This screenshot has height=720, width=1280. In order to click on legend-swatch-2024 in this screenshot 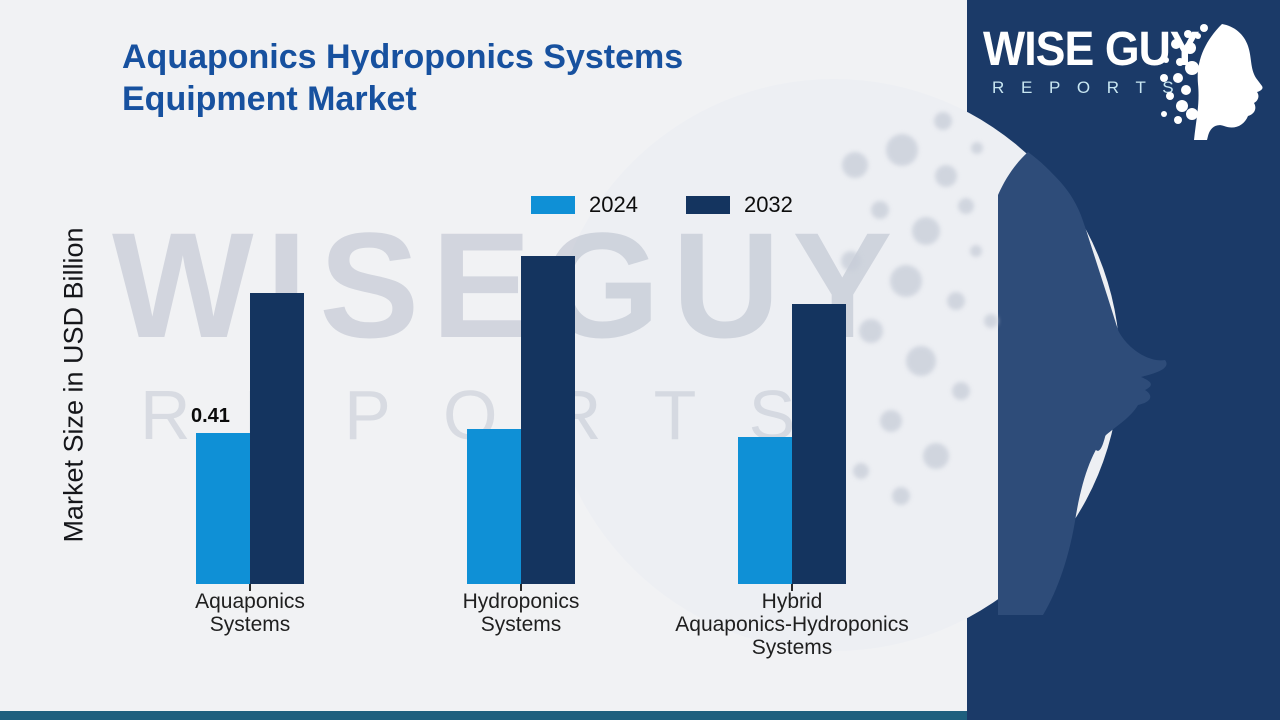, I will do `click(553, 205)`.